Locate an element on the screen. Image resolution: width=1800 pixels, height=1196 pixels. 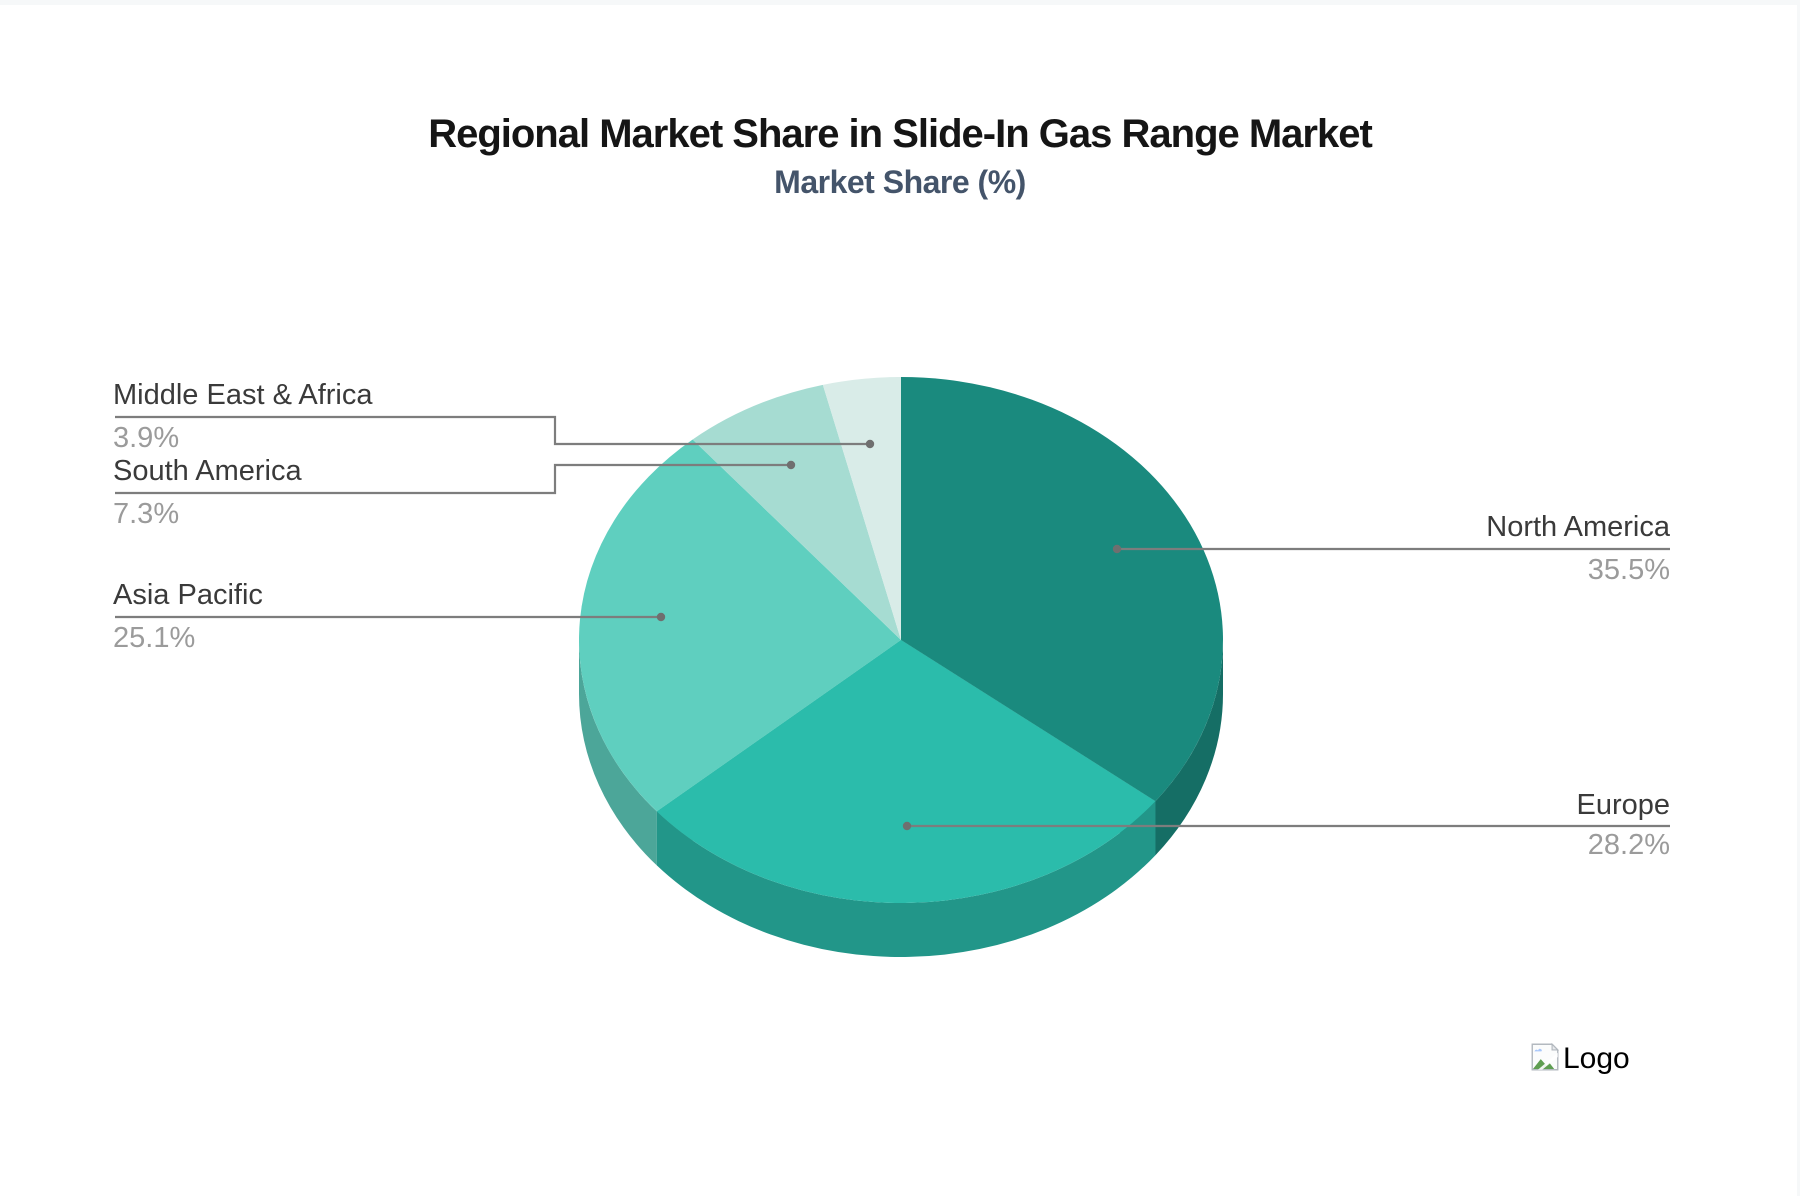
leader-dot-asia-pacific is located at coordinates (661, 617).